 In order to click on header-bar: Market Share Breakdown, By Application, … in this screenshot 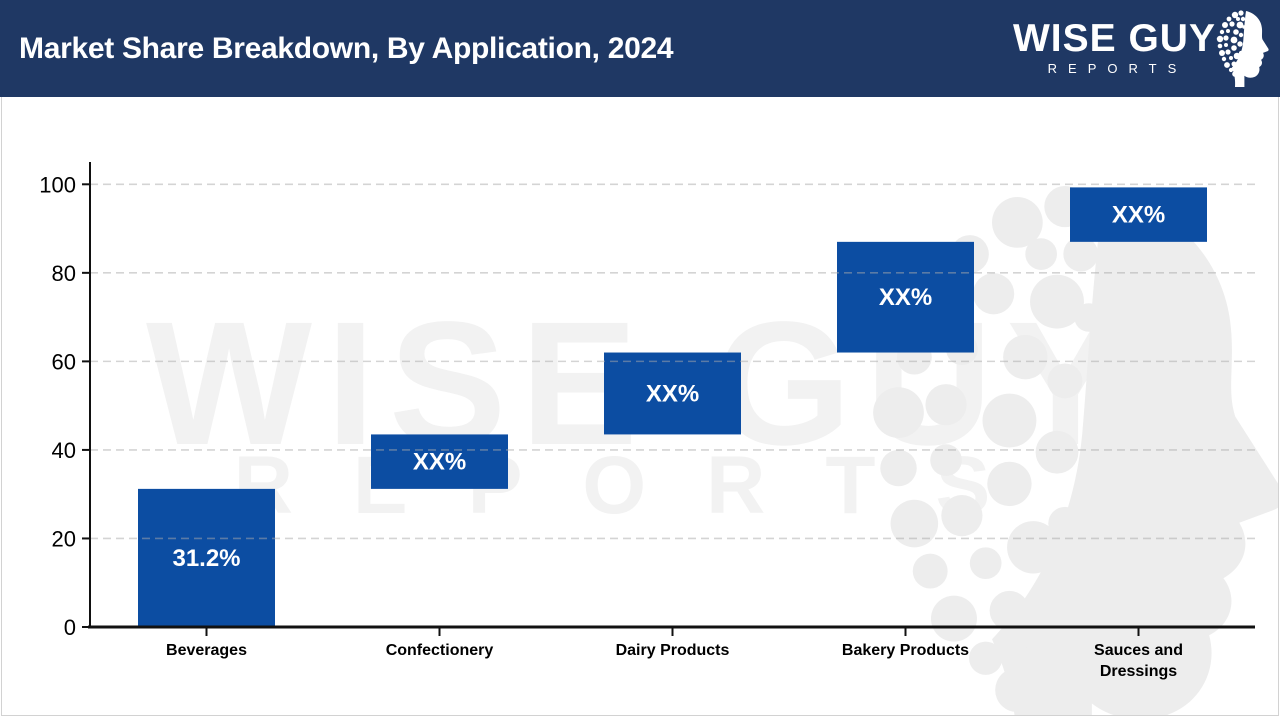, I will do `click(640, 48)`.